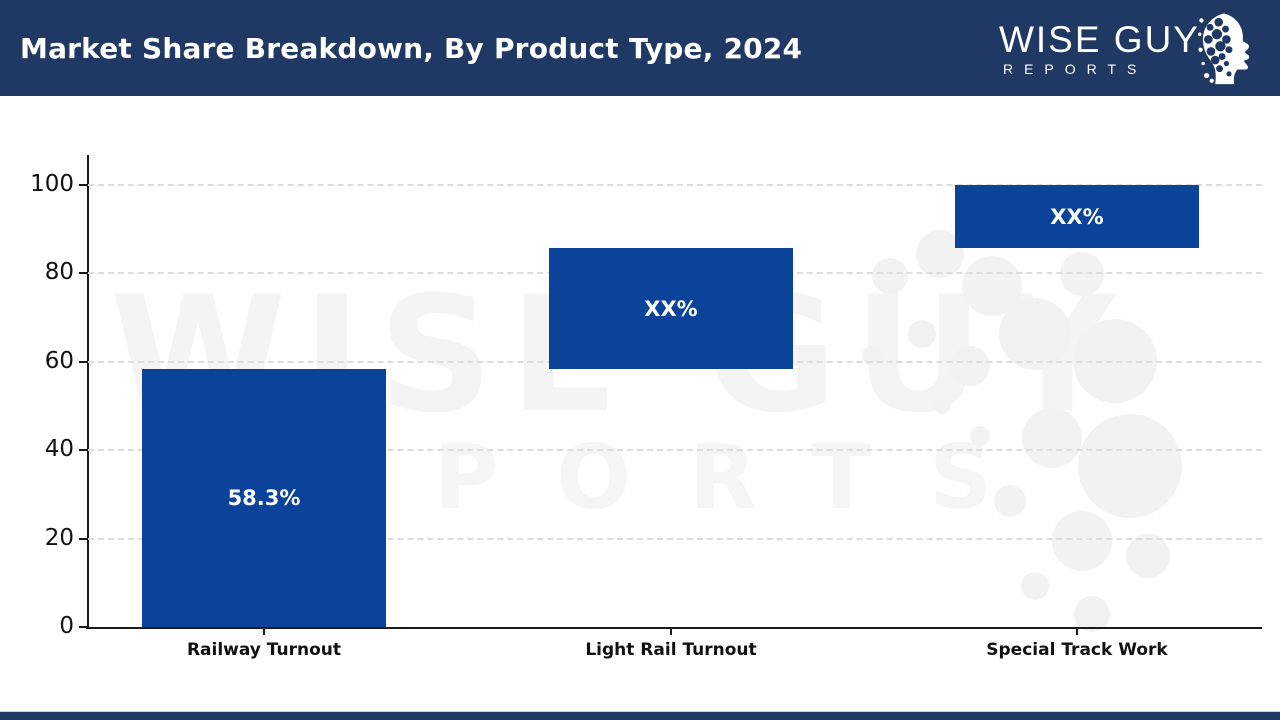 The height and width of the screenshot is (720, 1280). I want to click on bar-1: 58.3%, so click(264, 498).